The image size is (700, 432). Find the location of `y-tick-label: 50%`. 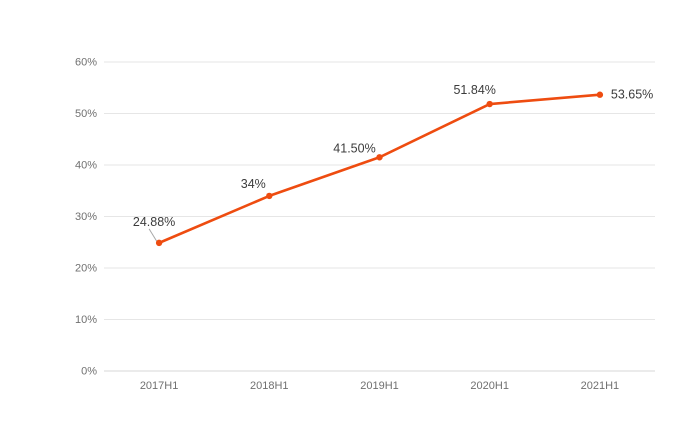

y-tick-label: 50% is located at coordinates (86, 114).